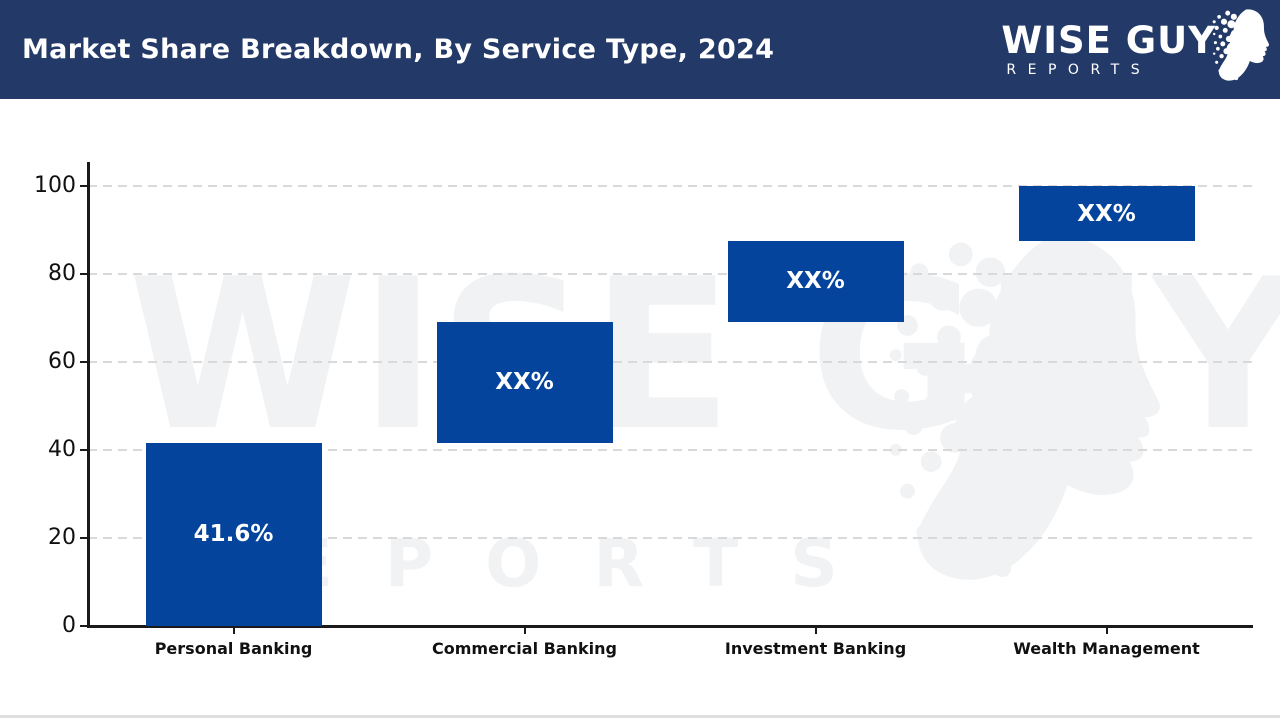 Image resolution: width=1280 pixels, height=720 pixels. Describe the element at coordinates (670, 626) in the screenshot. I see `x-axis-line` at that location.